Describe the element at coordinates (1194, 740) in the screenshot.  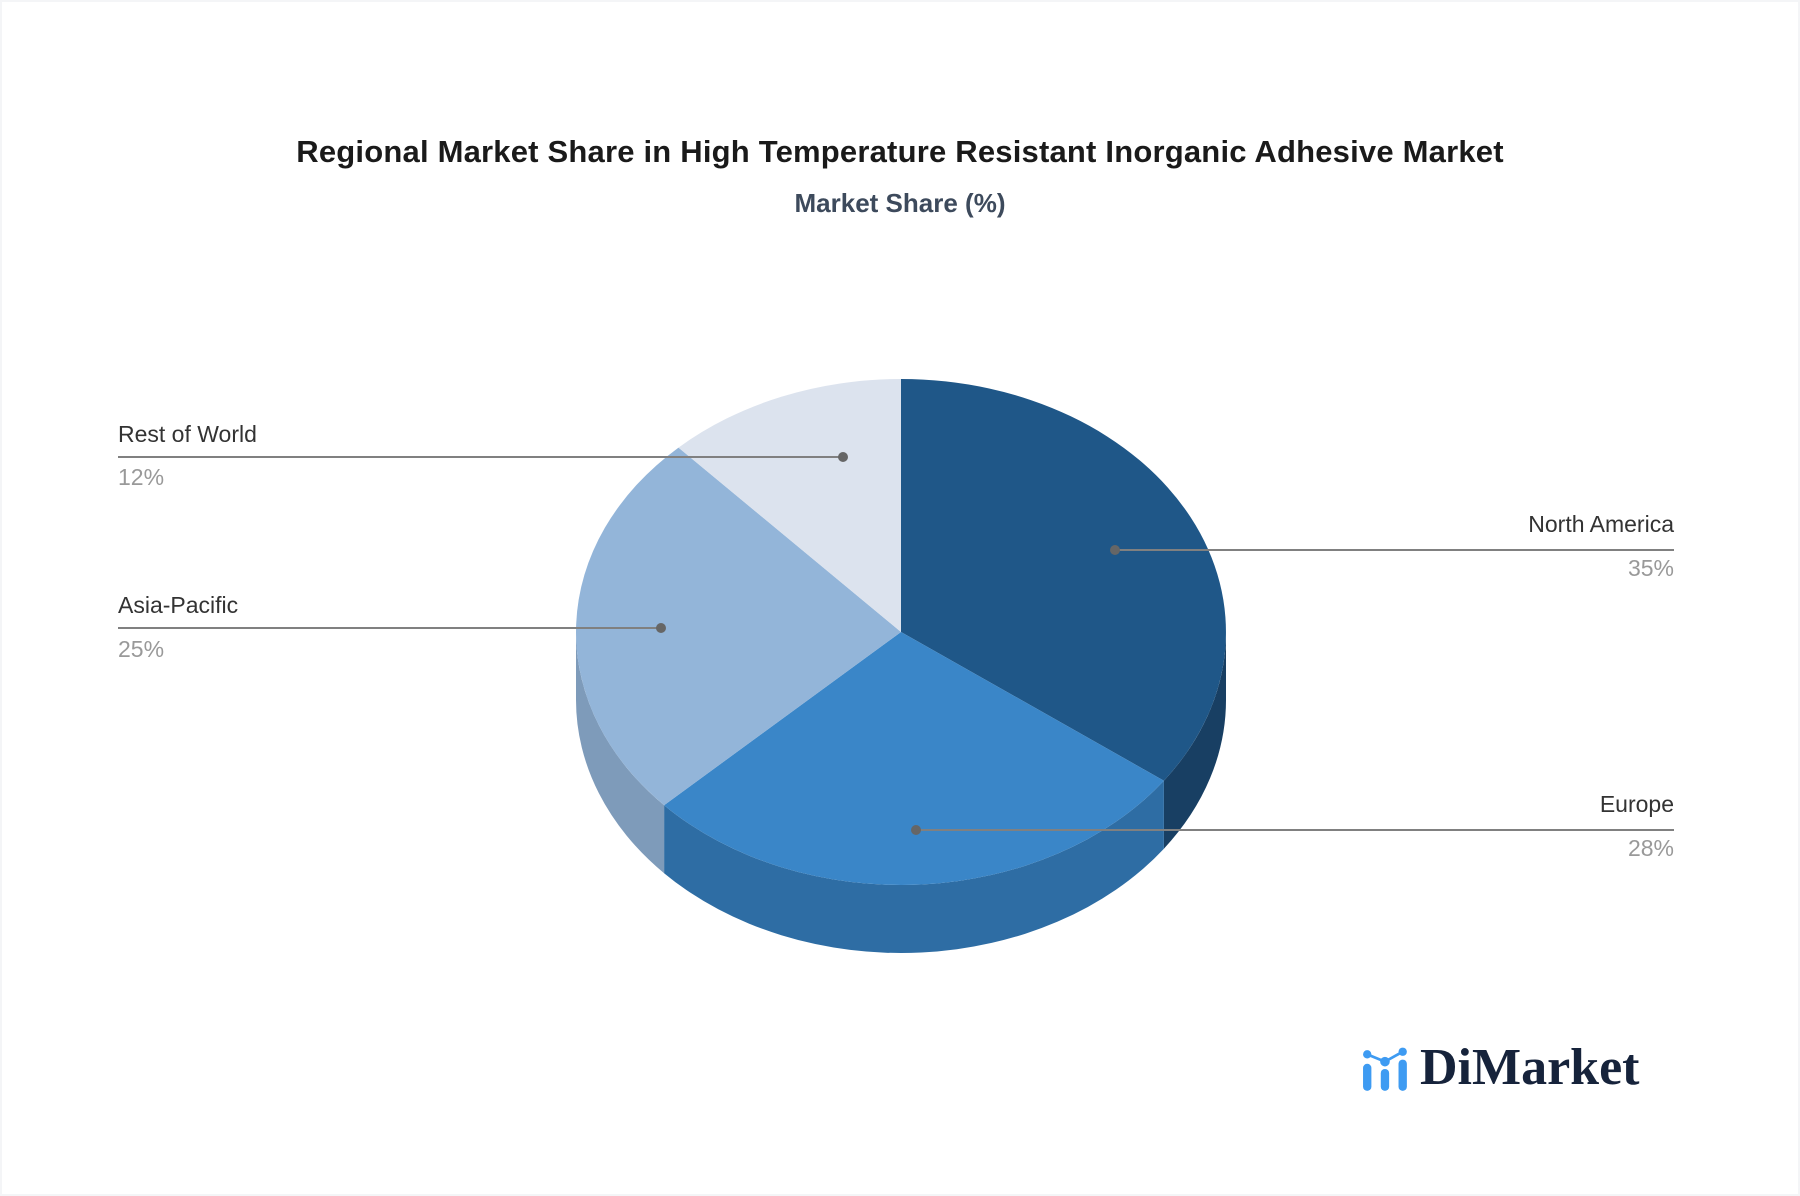
I see `slice-side-north-america` at that location.